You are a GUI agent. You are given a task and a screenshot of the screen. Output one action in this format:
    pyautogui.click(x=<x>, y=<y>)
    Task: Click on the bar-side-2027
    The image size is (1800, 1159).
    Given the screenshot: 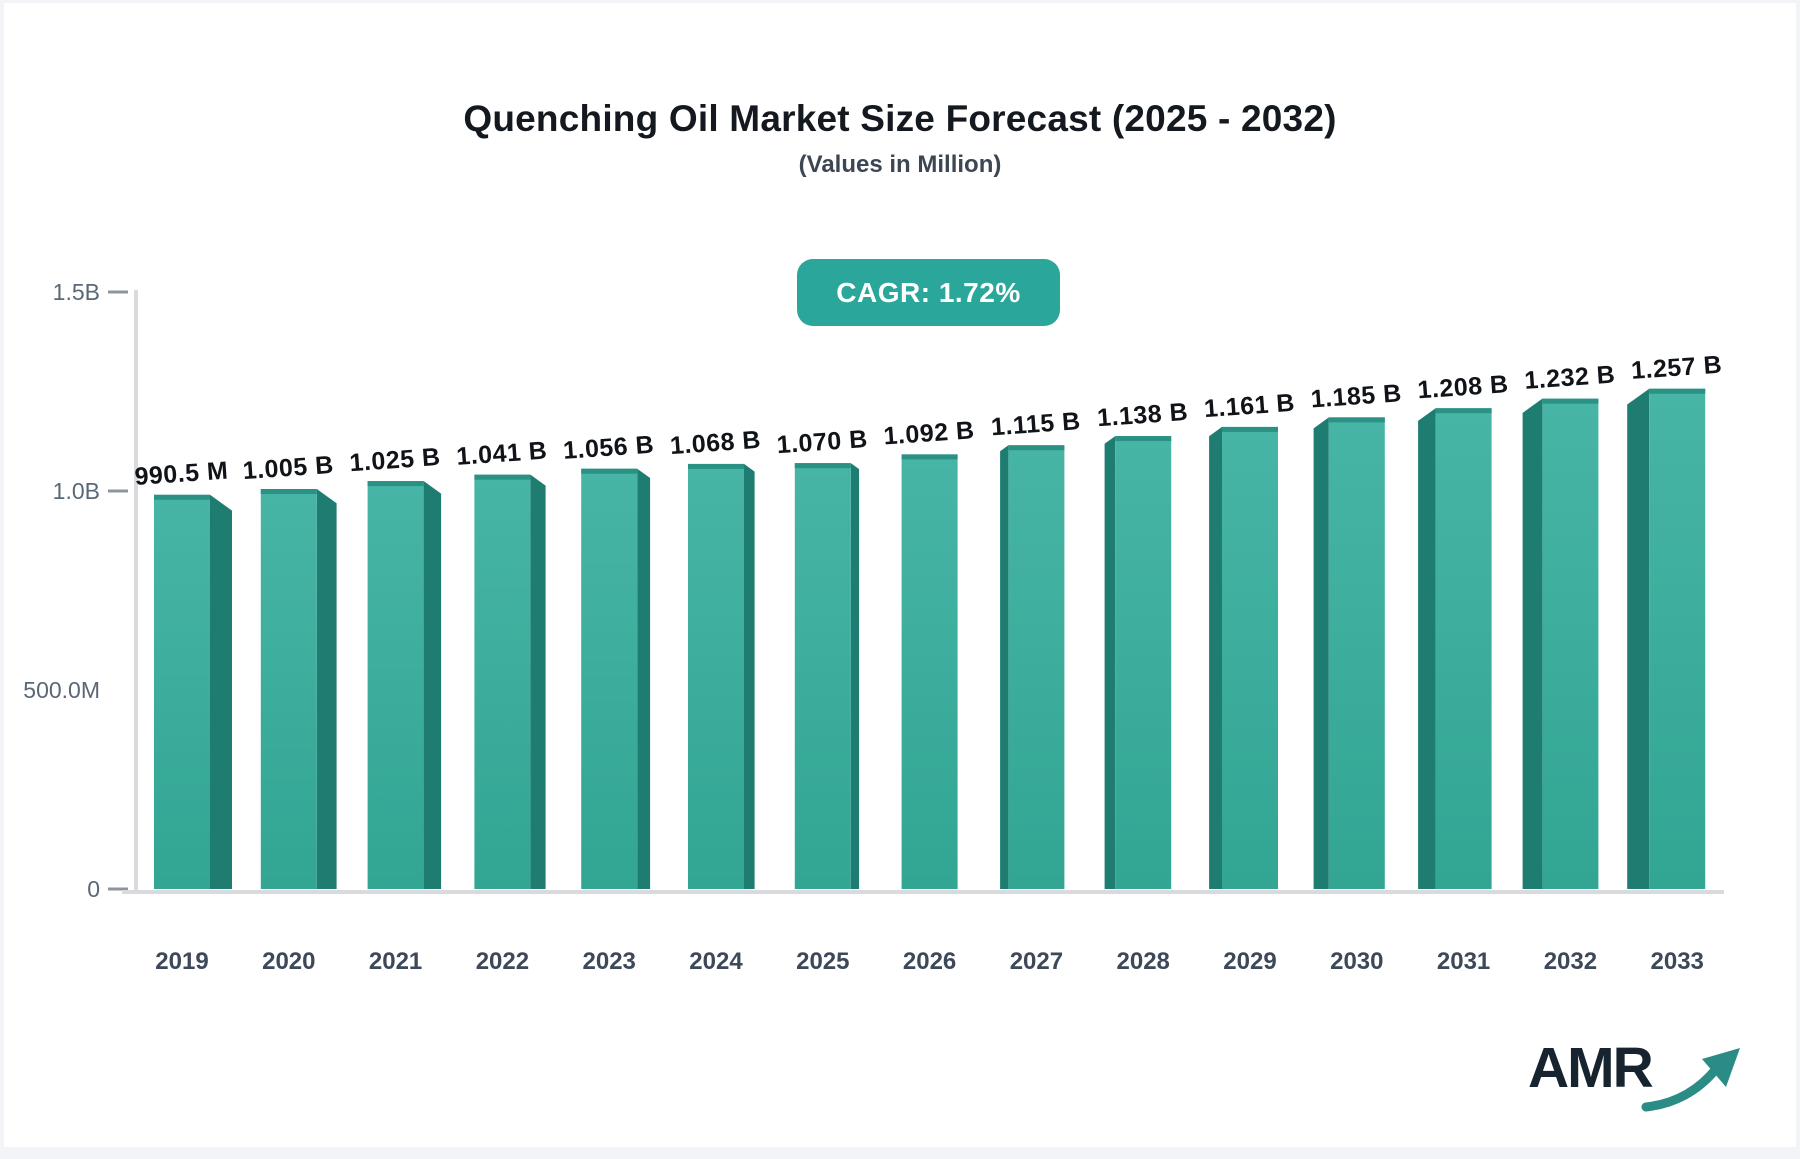 What is the action you would take?
    pyautogui.click(x=1004, y=667)
    